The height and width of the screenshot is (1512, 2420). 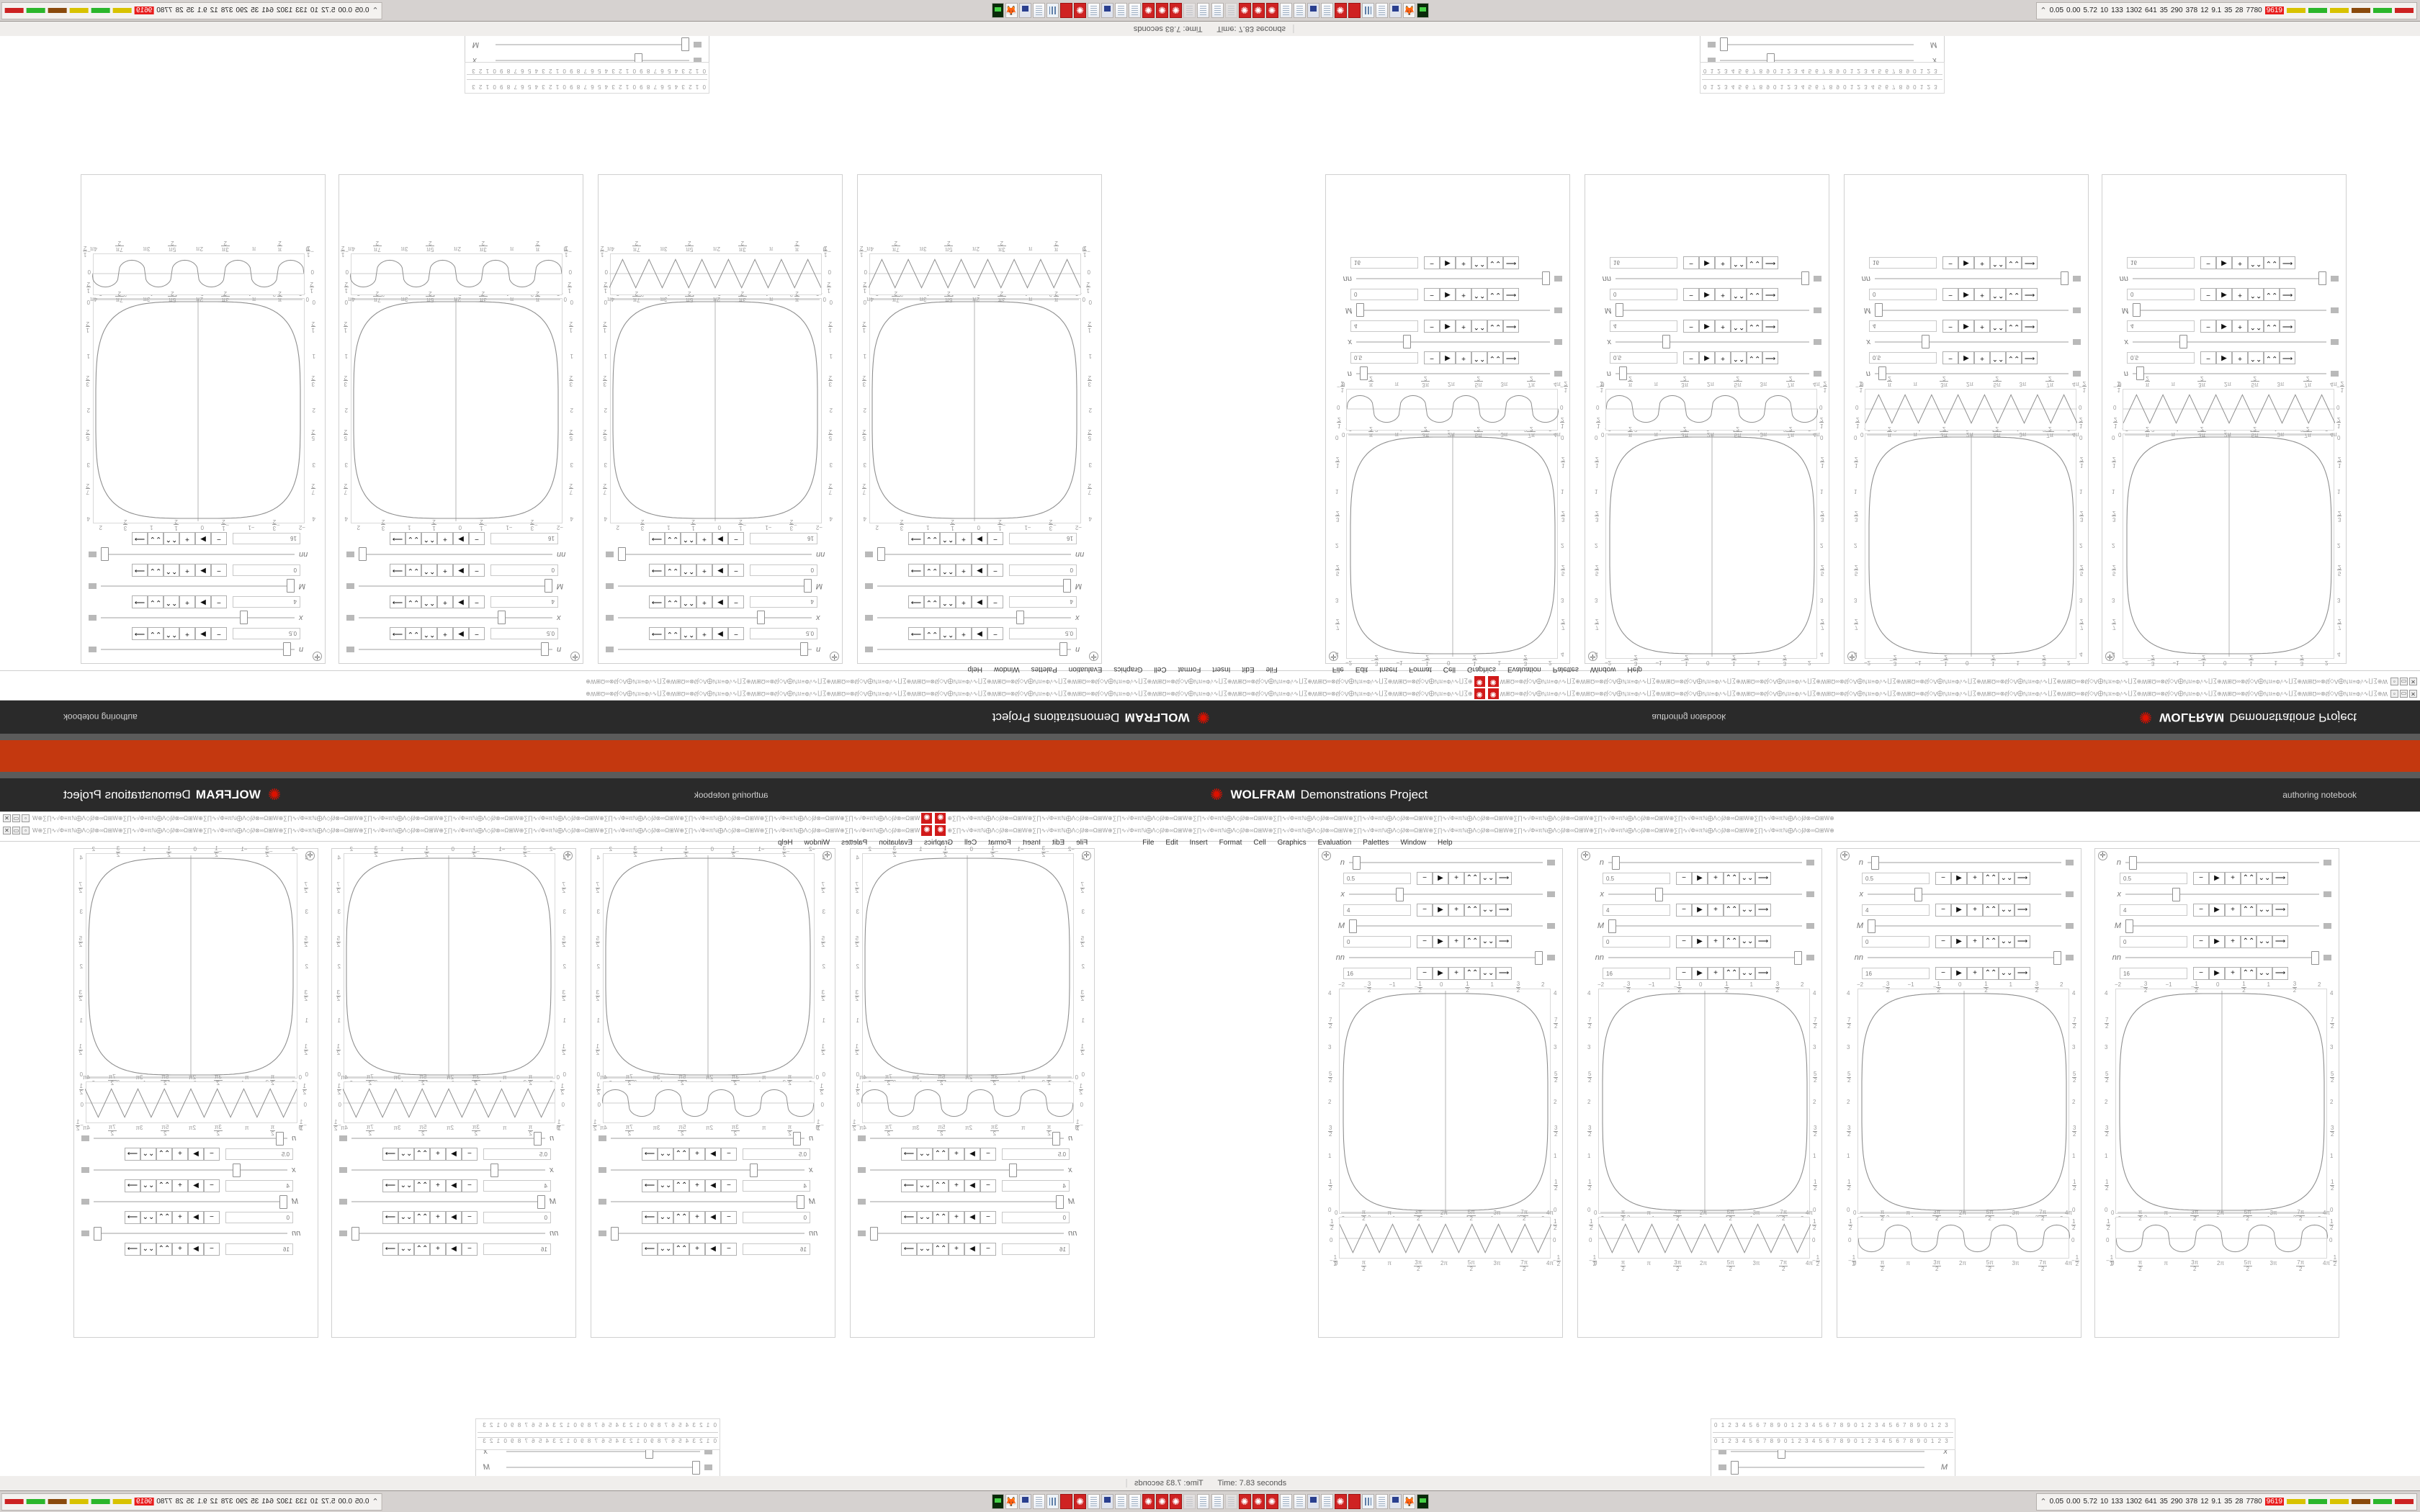 I want to click on add-control-icon: ✛, so click(x=1326, y=855).